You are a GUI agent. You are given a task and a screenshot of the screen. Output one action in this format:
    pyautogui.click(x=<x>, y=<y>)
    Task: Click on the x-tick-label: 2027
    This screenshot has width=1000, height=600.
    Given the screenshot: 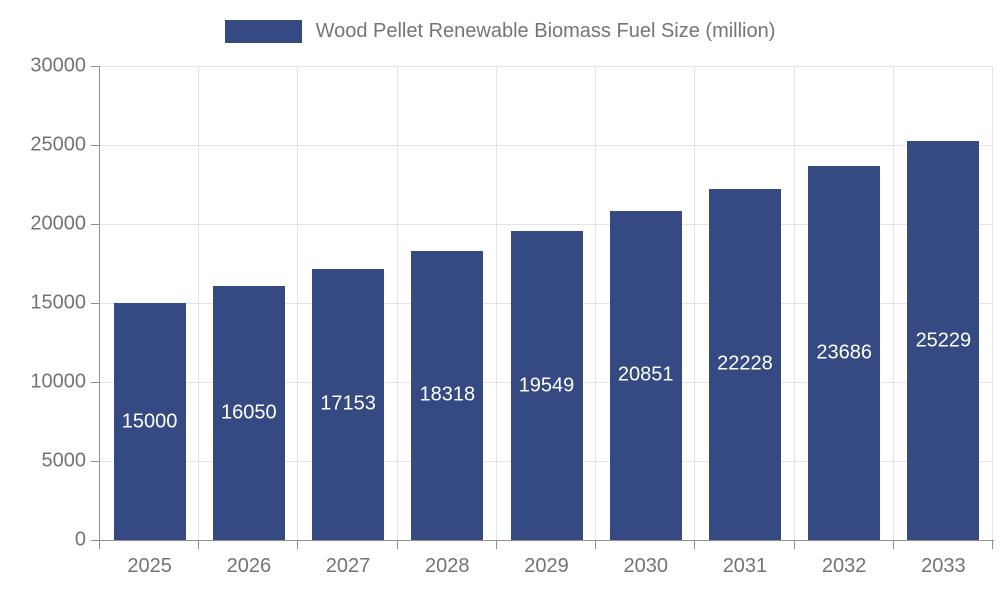 What is the action you would take?
    pyautogui.click(x=348, y=566)
    